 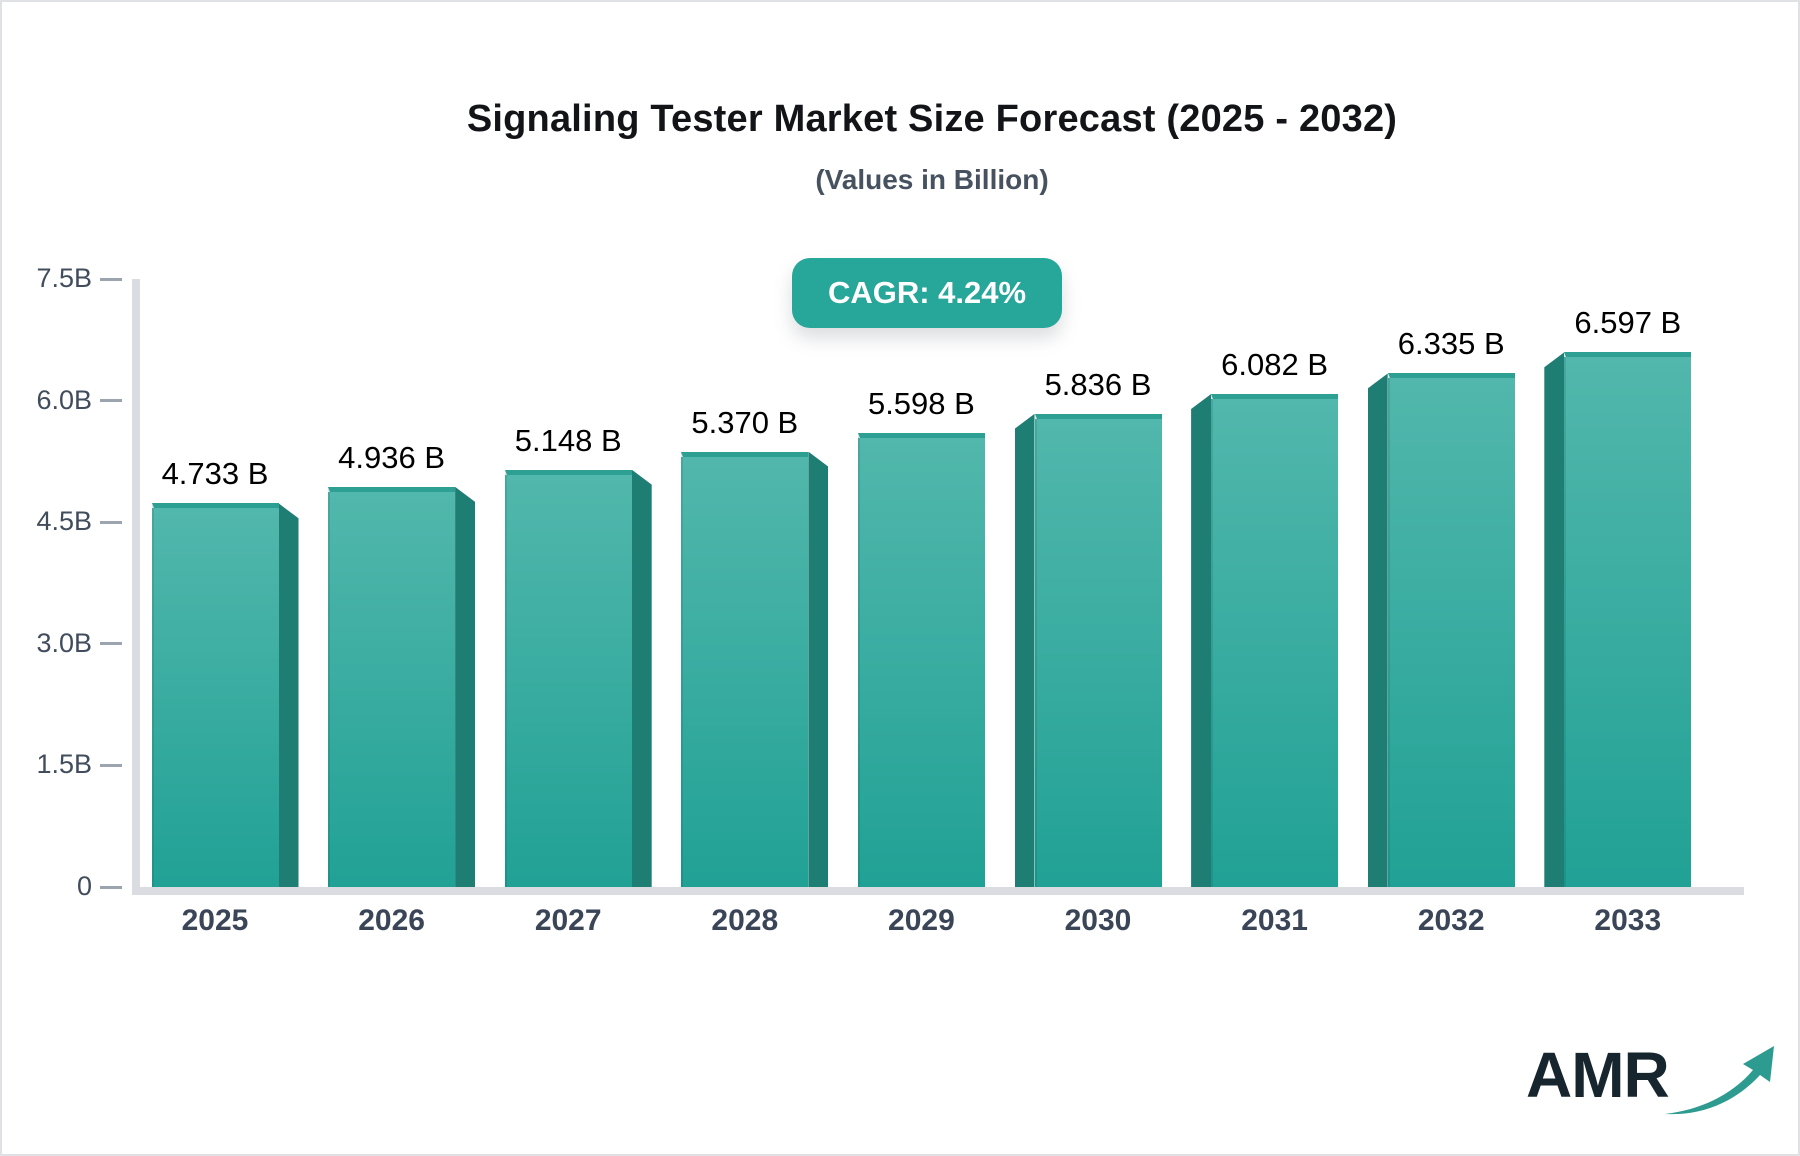 I want to click on x-axis-label: 2032, so click(x=1451, y=920).